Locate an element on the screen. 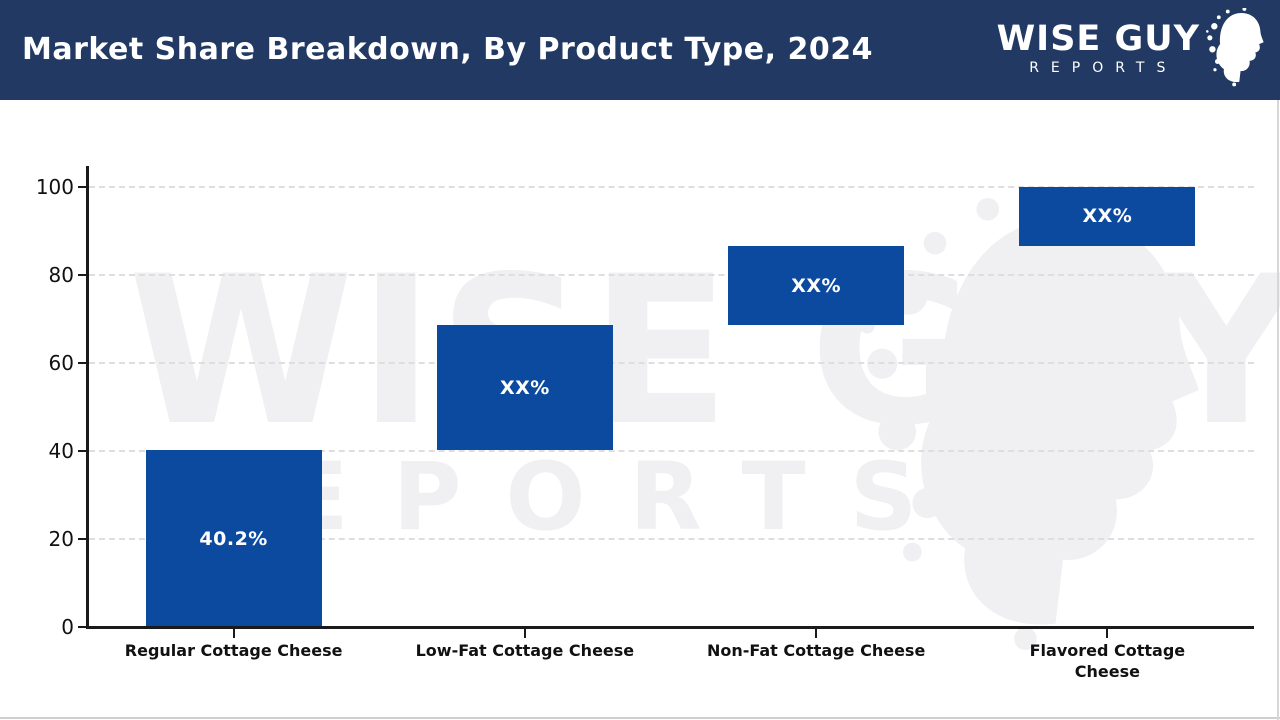  right-border-line is located at coordinates (1278, 410).